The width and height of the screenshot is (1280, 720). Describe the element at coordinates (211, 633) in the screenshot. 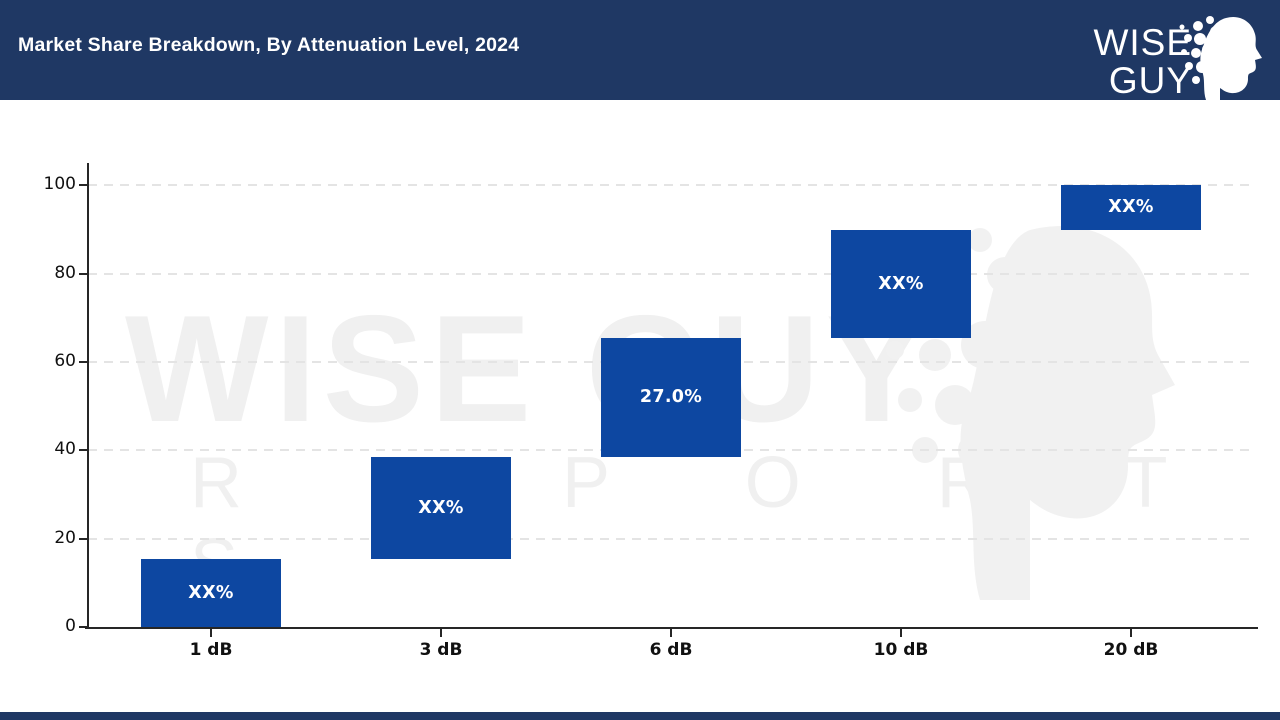

I see `x-tick-1db` at that location.